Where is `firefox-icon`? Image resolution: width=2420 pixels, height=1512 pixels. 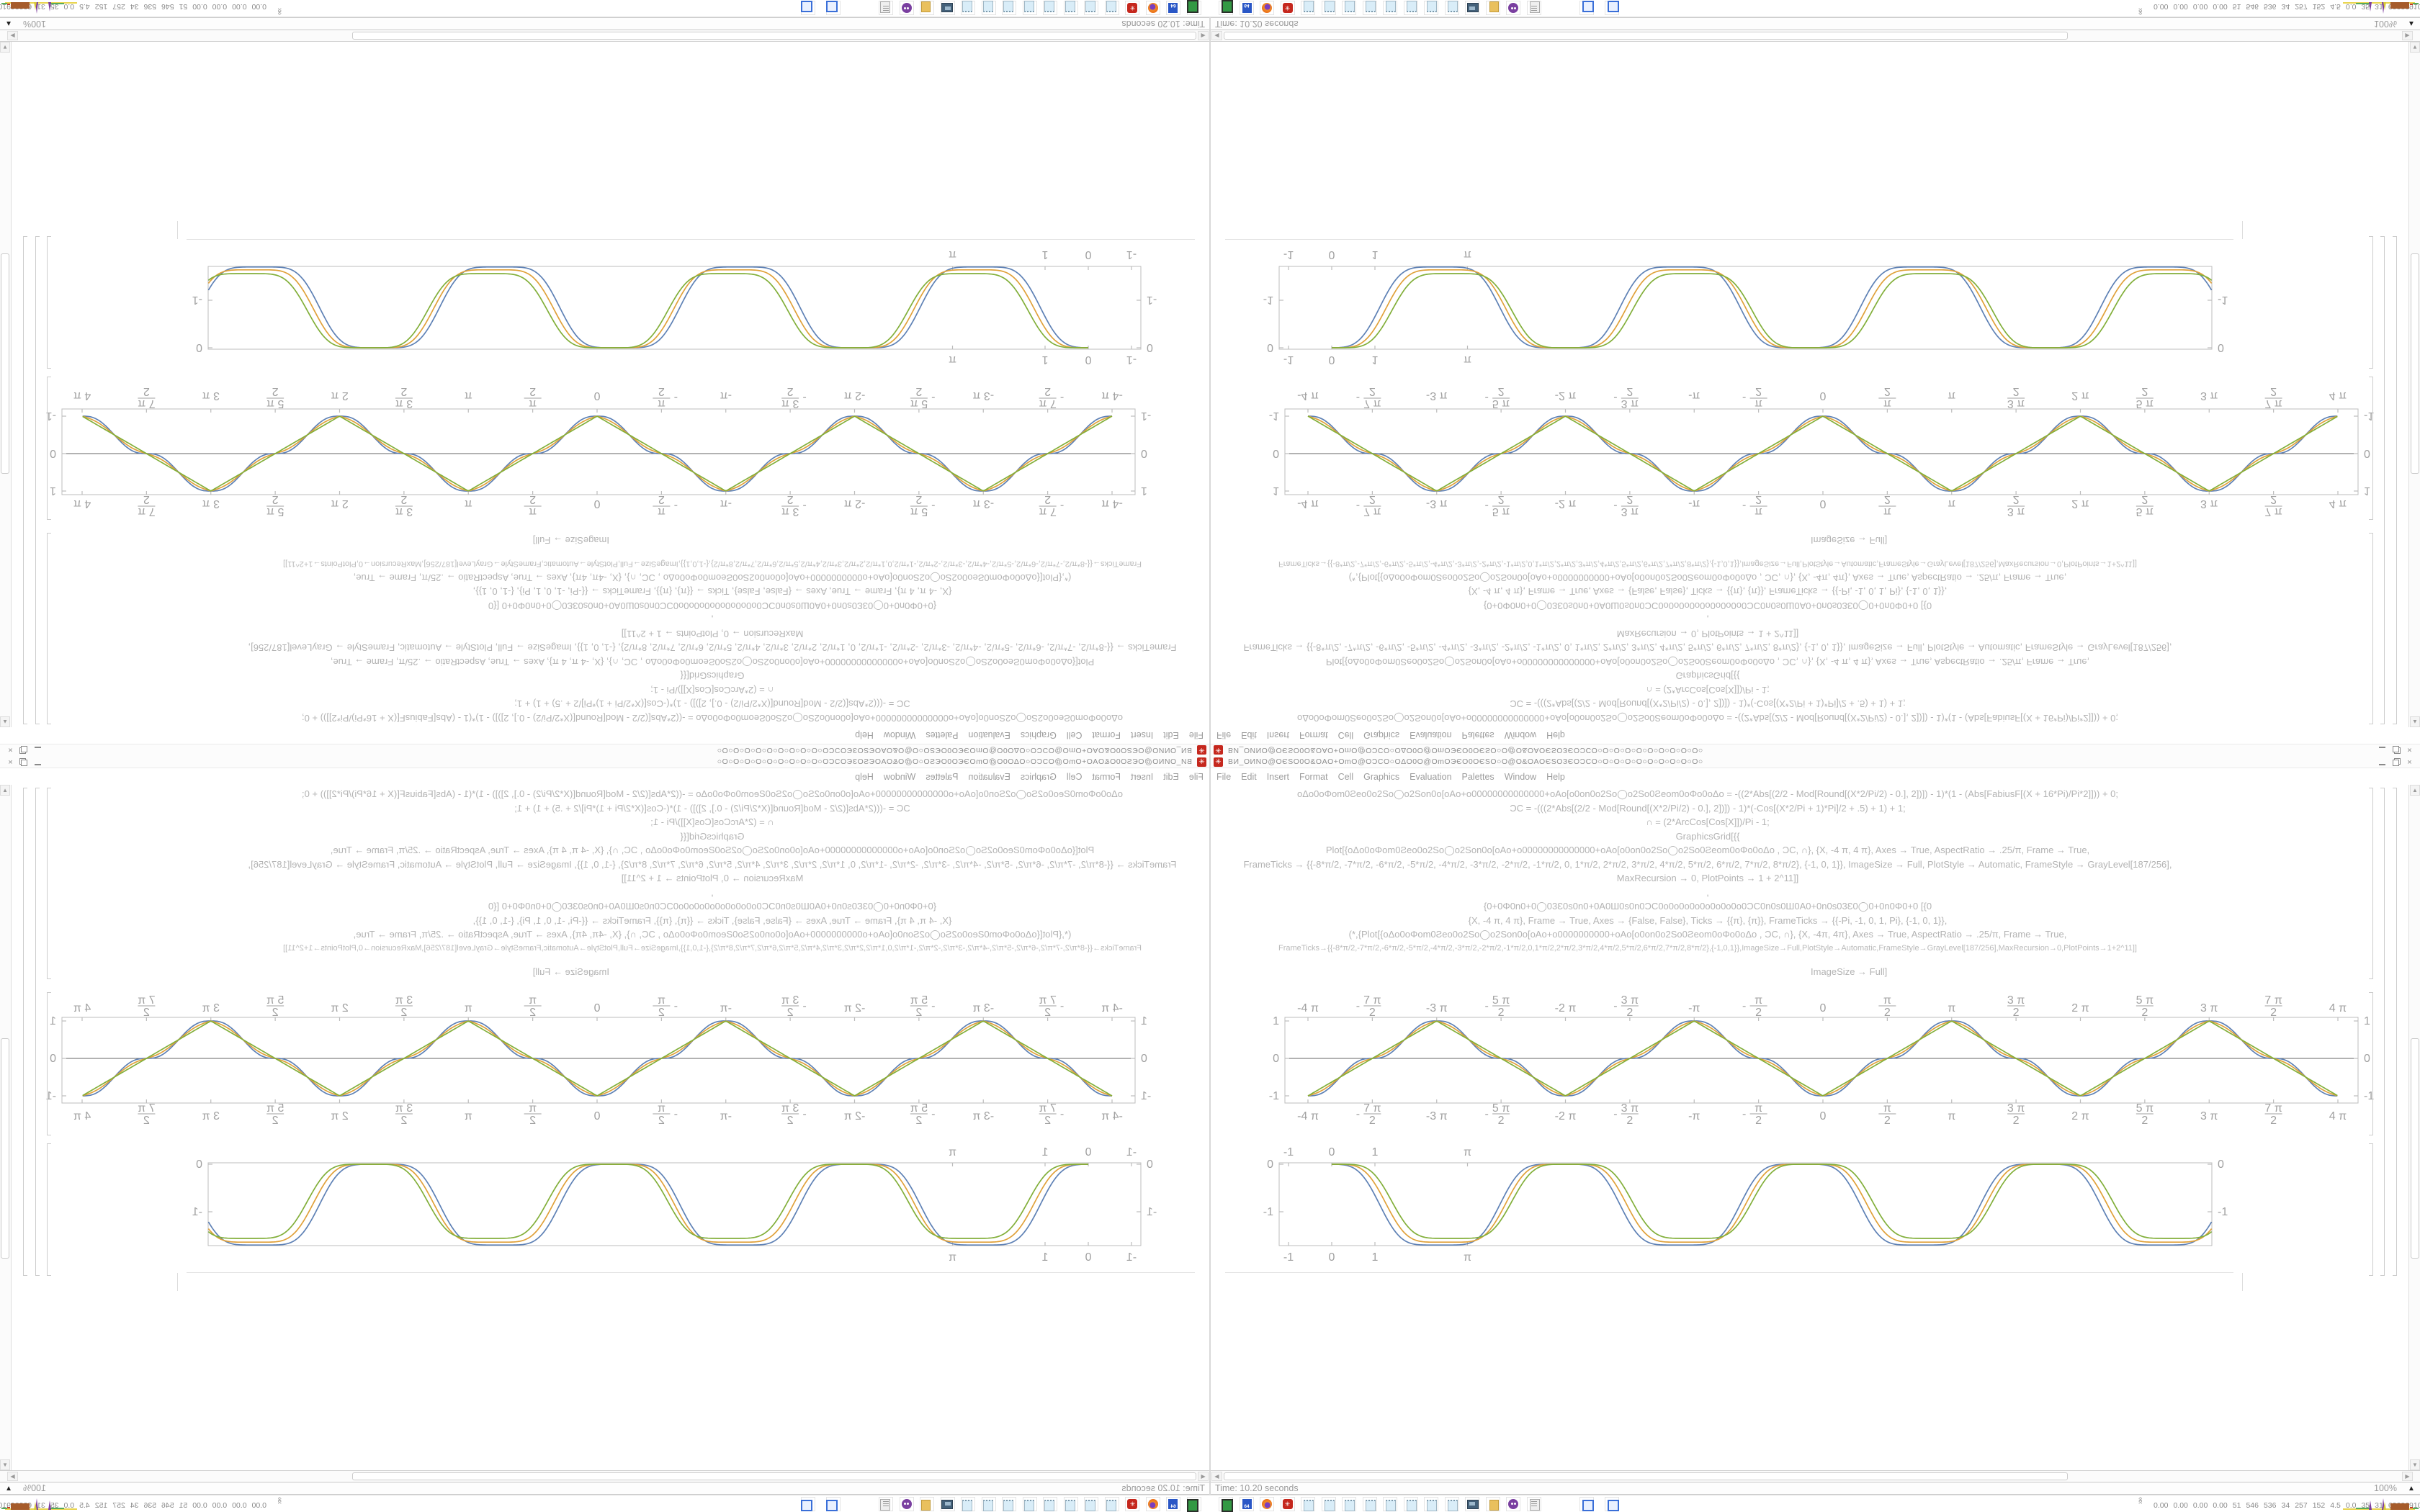 firefox-icon is located at coordinates (1267, 8).